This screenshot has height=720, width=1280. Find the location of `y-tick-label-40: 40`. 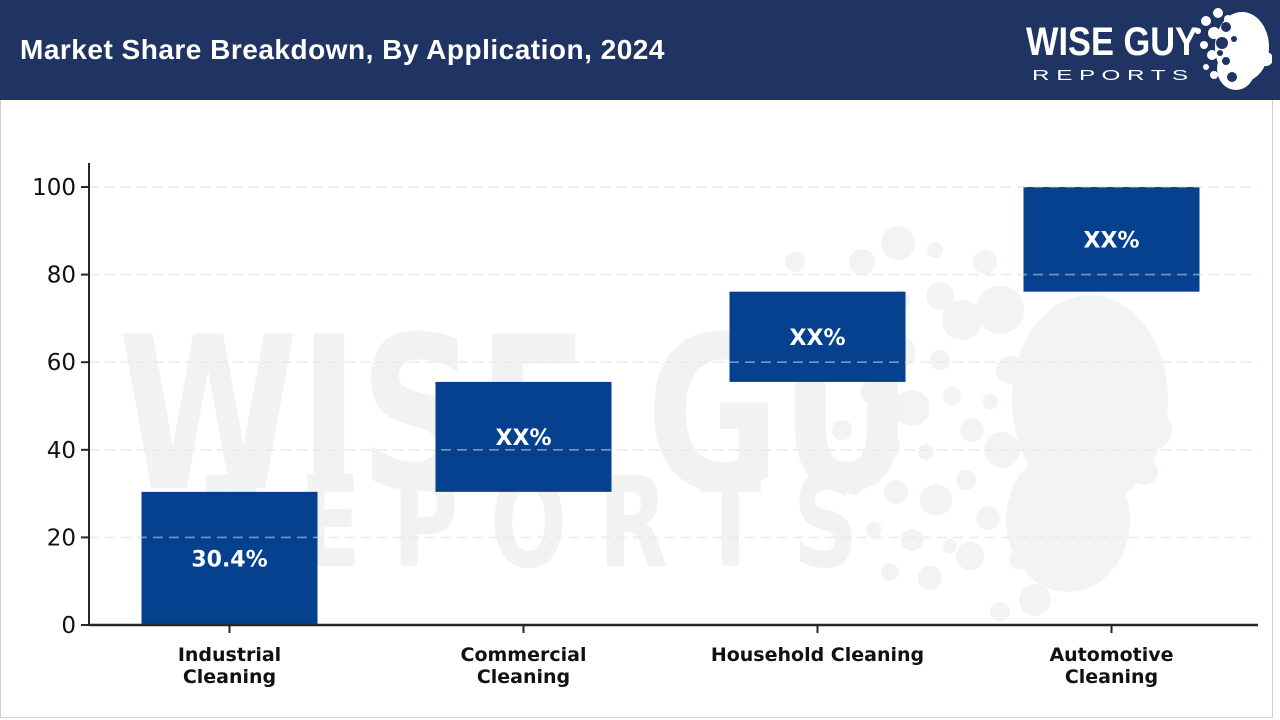

y-tick-label-40: 40 is located at coordinates (61, 451).